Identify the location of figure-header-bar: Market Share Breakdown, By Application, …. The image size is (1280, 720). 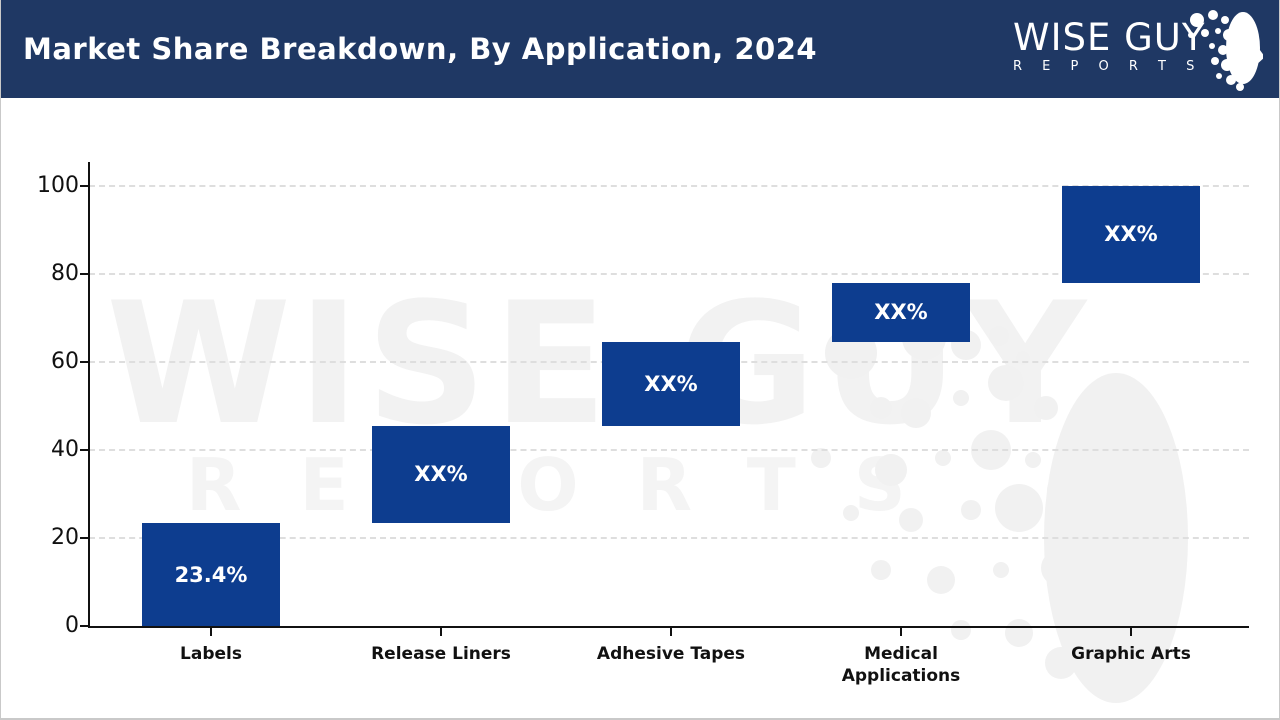
(640, 49).